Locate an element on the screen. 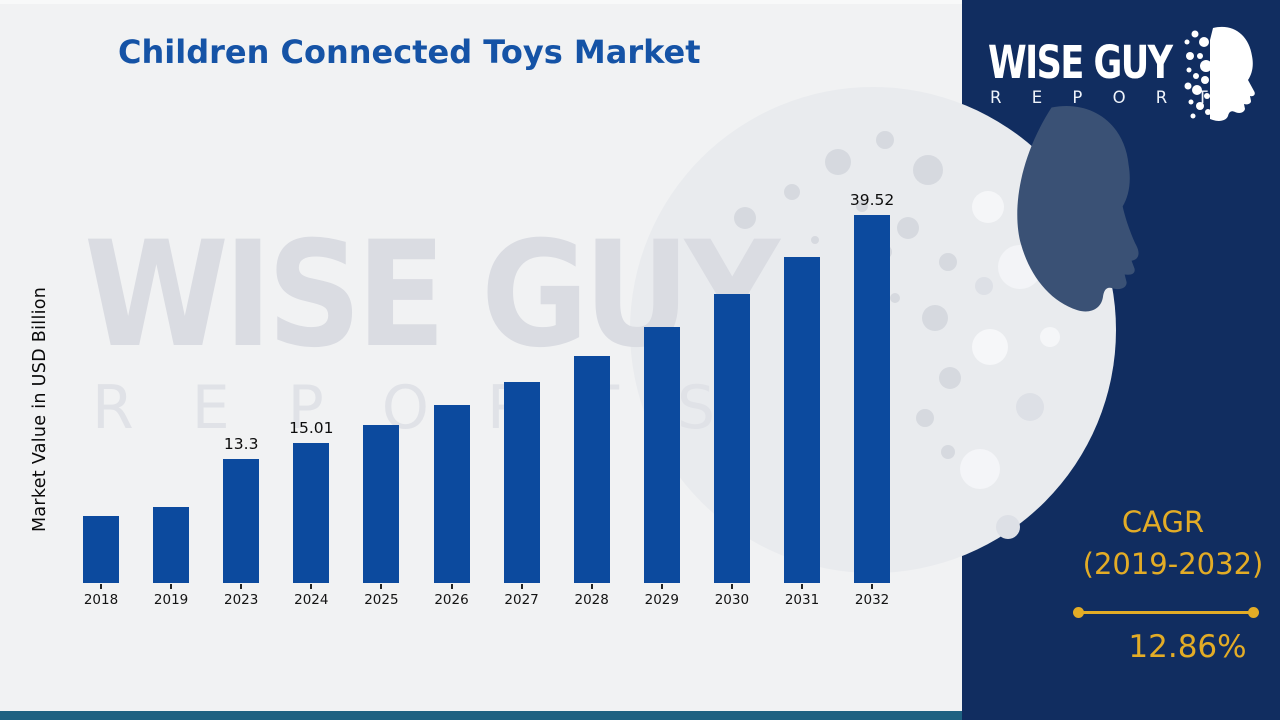 The width and height of the screenshot is (1280, 720). x-tick-label: 2032 is located at coordinates (872, 600).